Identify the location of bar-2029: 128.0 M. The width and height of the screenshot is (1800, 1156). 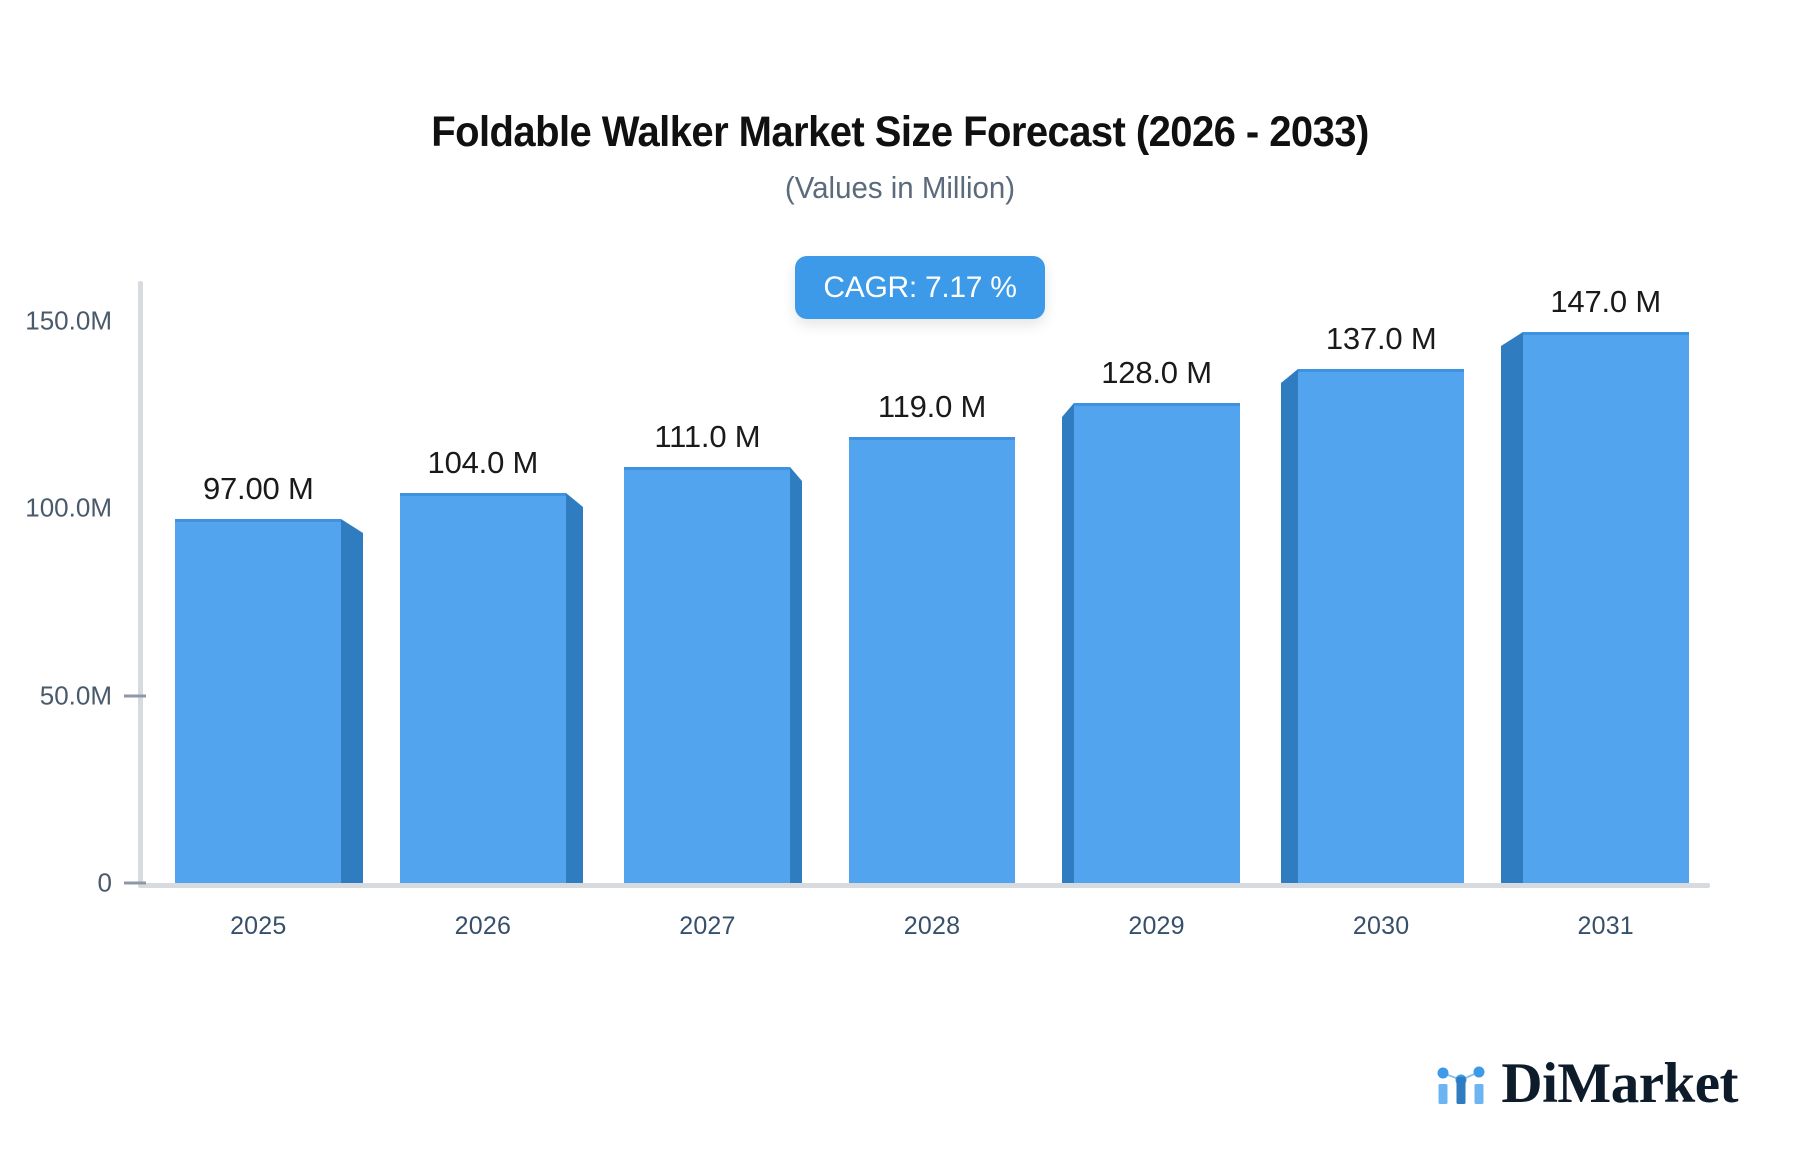
(1150, 619).